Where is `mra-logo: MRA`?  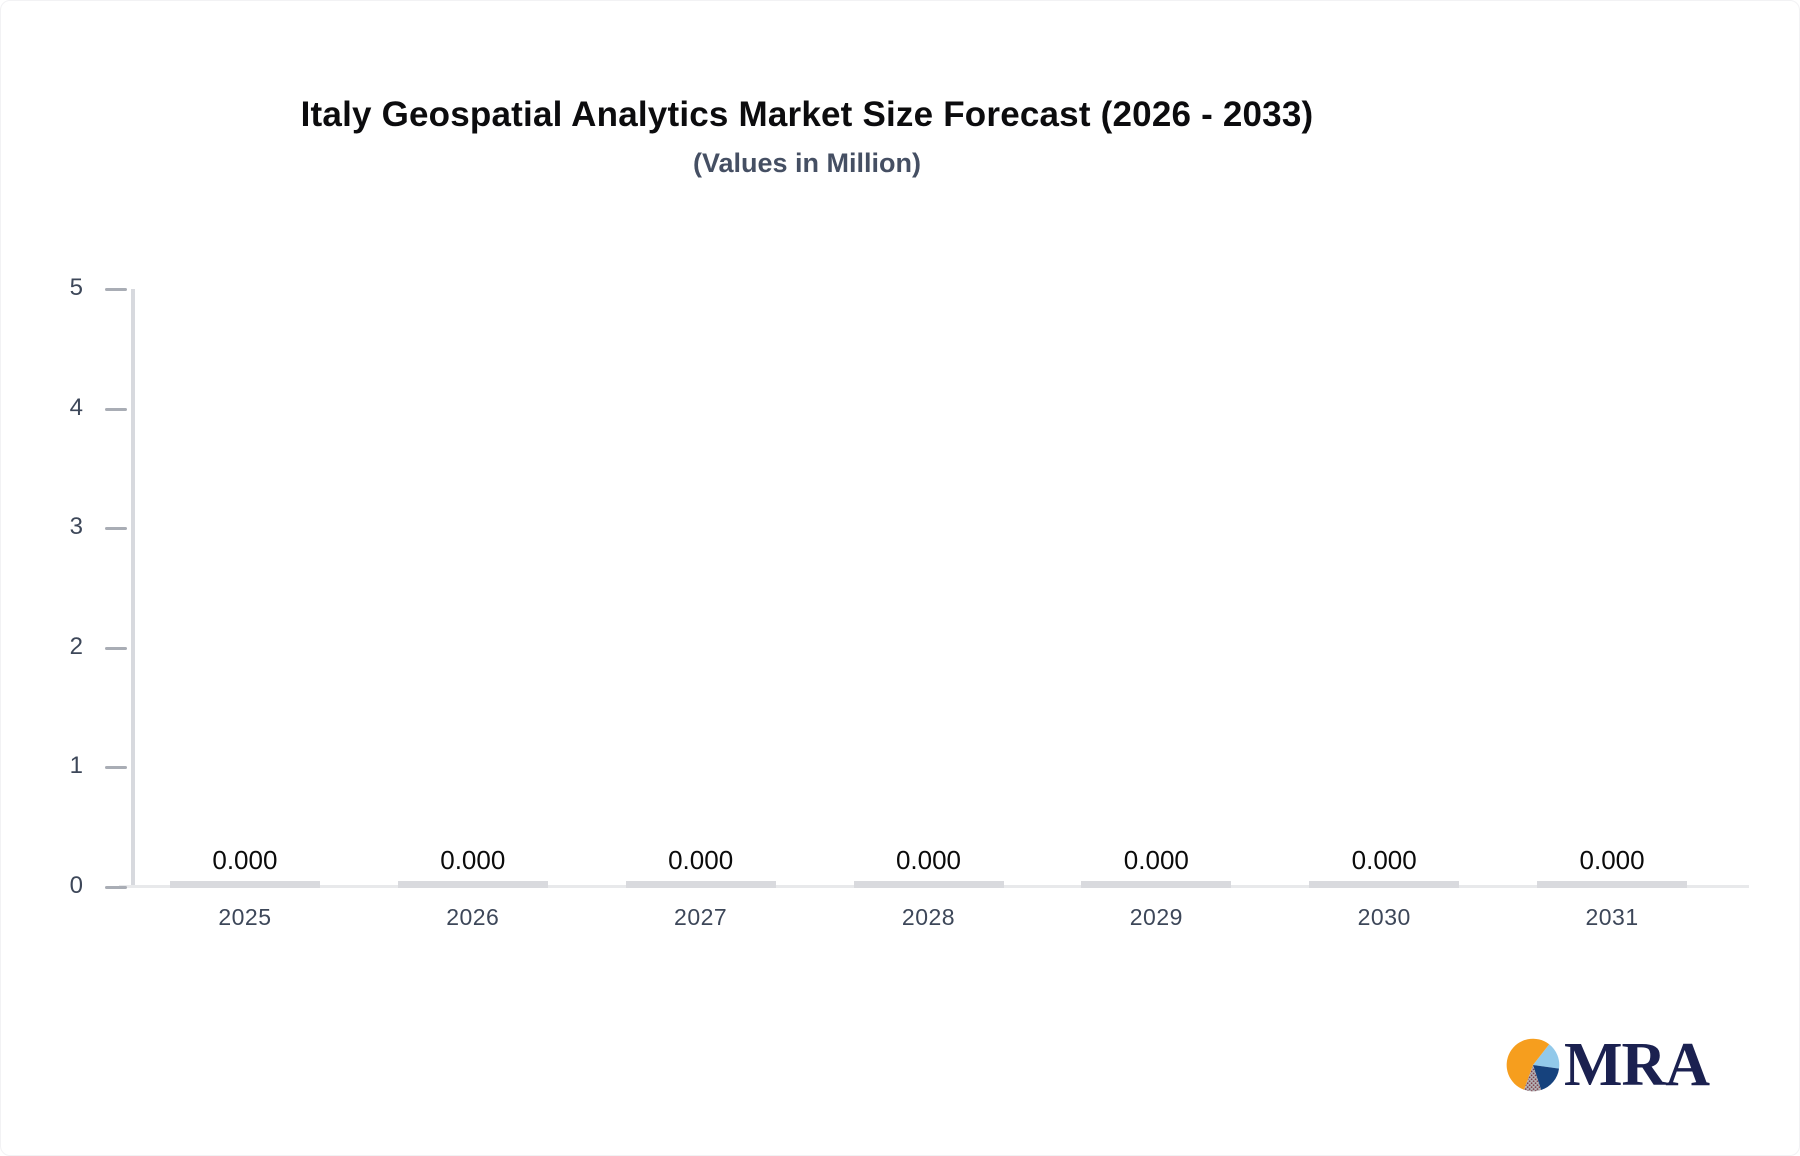 mra-logo: MRA is located at coordinates (1607, 1065).